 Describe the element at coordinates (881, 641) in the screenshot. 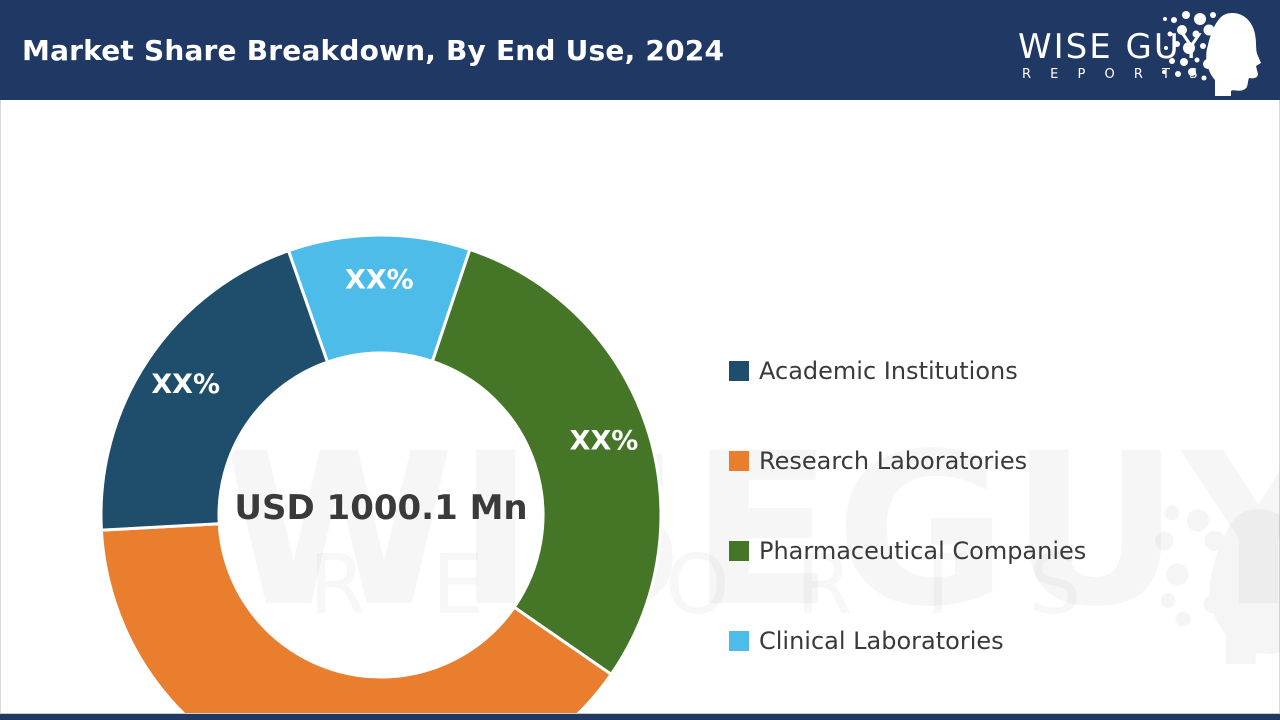

I see `legend-label: Clinical Laboratories` at that location.